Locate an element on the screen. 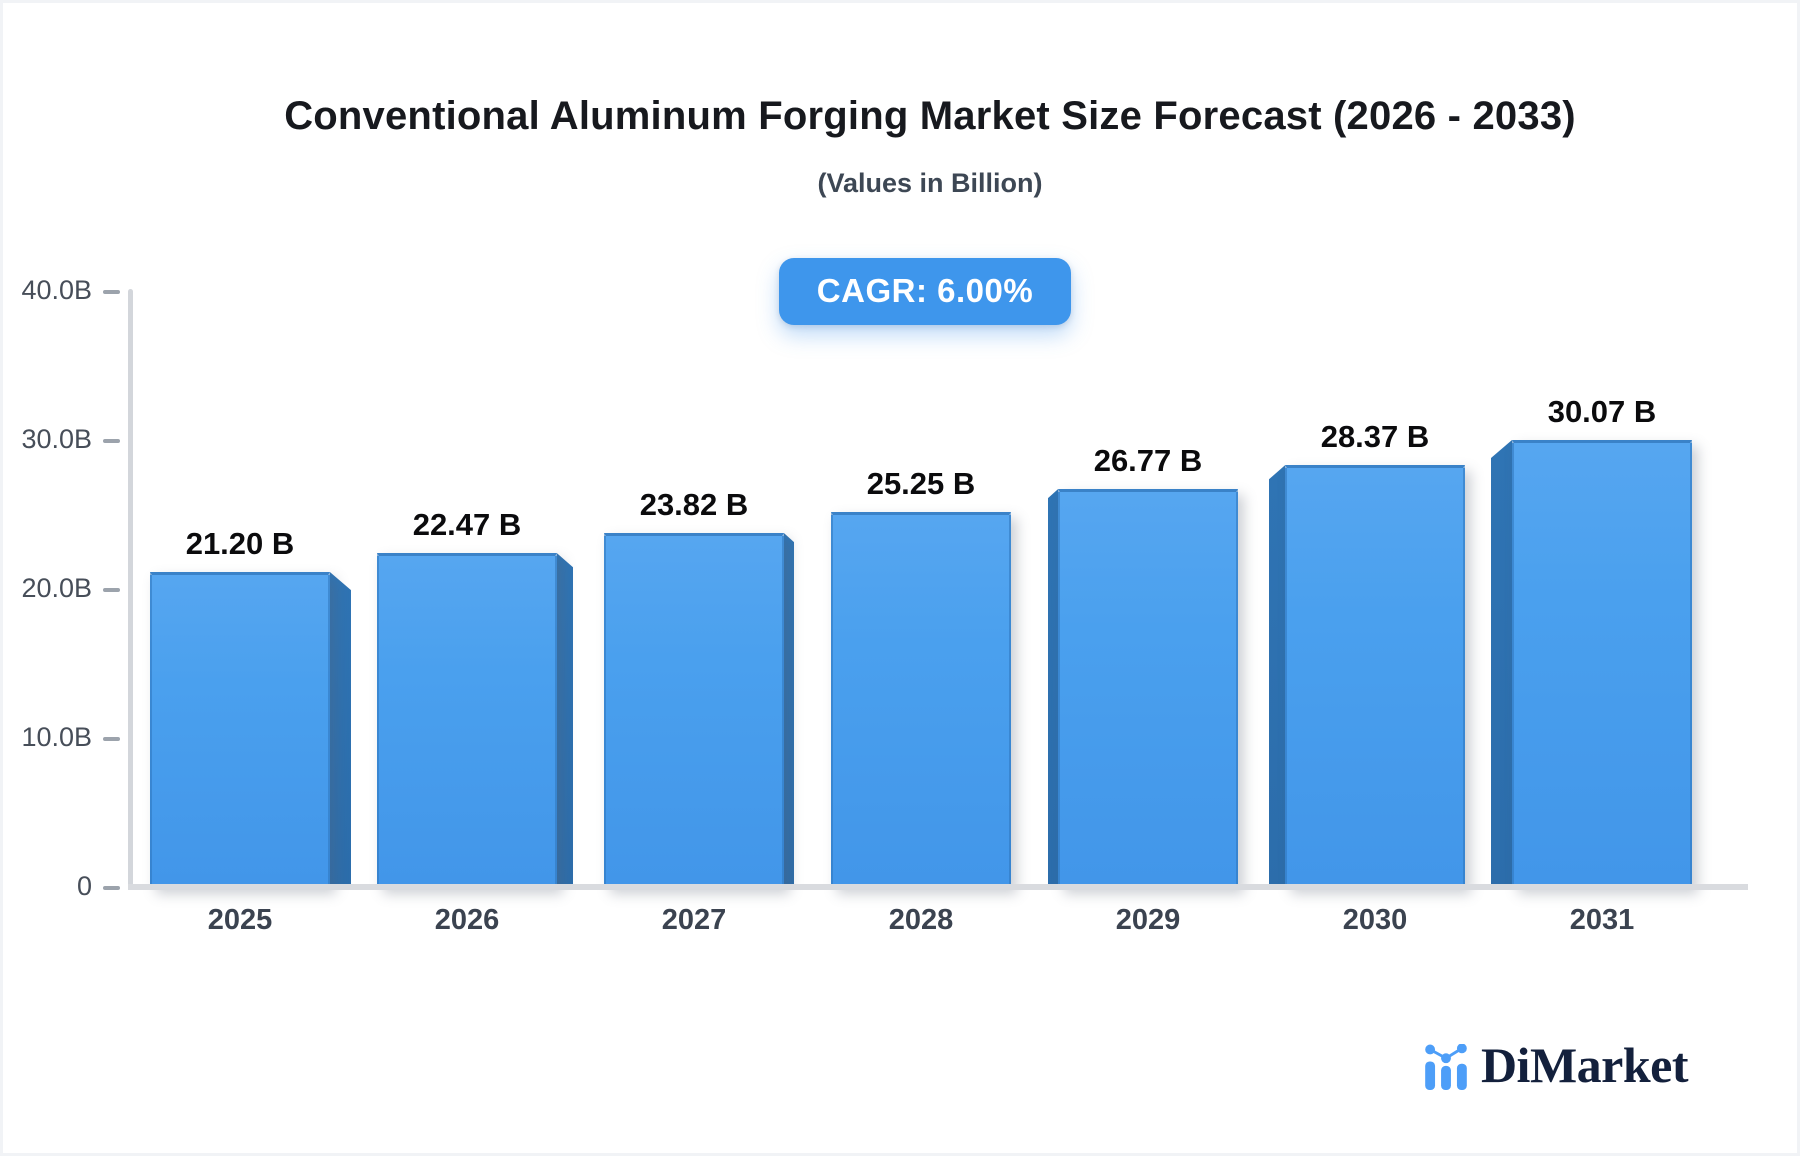 The width and height of the screenshot is (1800, 1156). x-tick-label: 2030 is located at coordinates (1375, 920).